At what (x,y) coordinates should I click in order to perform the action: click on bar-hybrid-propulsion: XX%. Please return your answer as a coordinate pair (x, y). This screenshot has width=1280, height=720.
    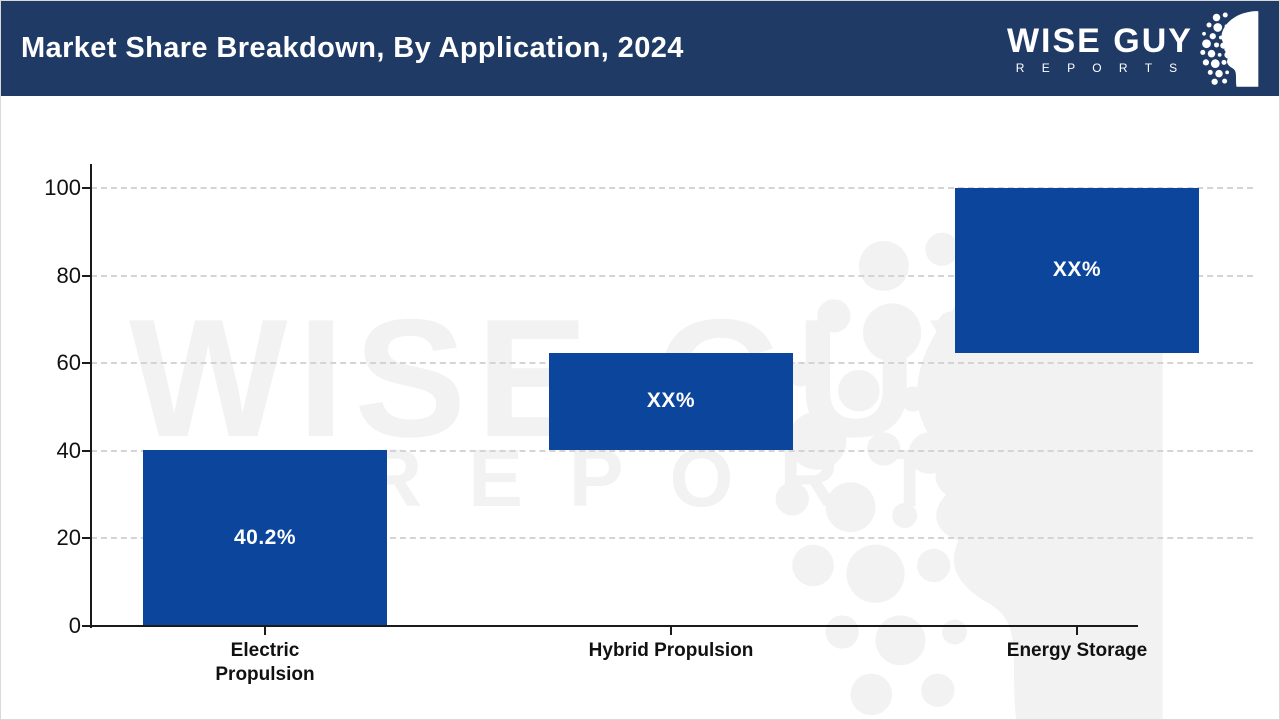
    Looking at the image, I should click on (671, 401).